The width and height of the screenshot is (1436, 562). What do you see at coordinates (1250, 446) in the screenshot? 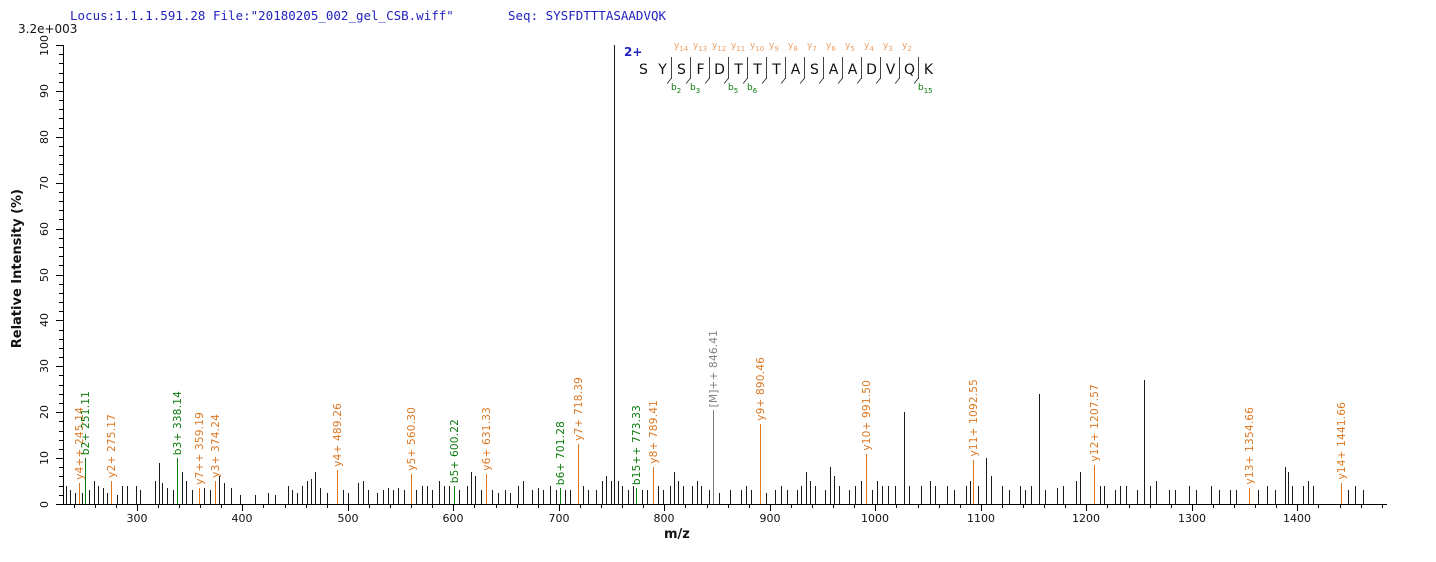
I see `peak-label: y13+ 1354.66` at bounding box center [1250, 446].